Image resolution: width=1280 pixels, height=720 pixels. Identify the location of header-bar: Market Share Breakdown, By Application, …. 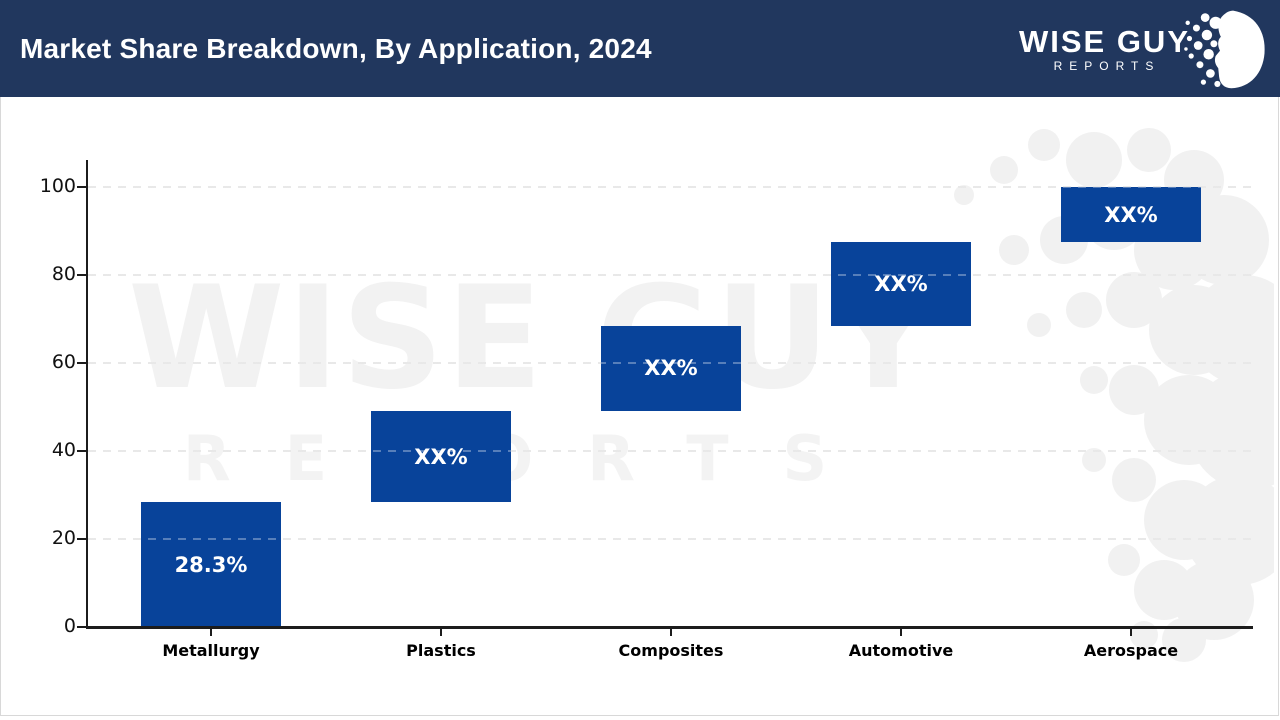
(640, 48).